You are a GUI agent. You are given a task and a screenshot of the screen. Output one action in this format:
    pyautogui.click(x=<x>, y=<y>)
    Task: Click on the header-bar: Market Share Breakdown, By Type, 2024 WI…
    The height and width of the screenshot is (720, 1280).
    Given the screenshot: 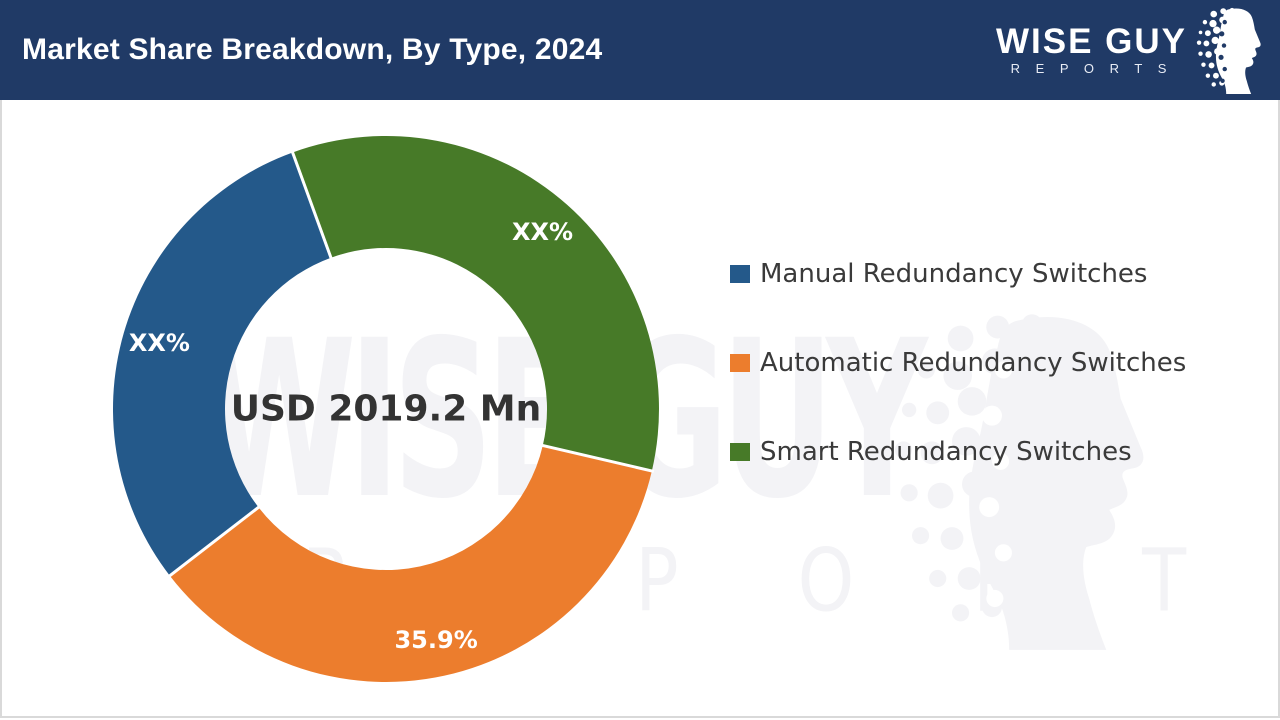 What is the action you would take?
    pyautogui.click(x=640, y=50)
    